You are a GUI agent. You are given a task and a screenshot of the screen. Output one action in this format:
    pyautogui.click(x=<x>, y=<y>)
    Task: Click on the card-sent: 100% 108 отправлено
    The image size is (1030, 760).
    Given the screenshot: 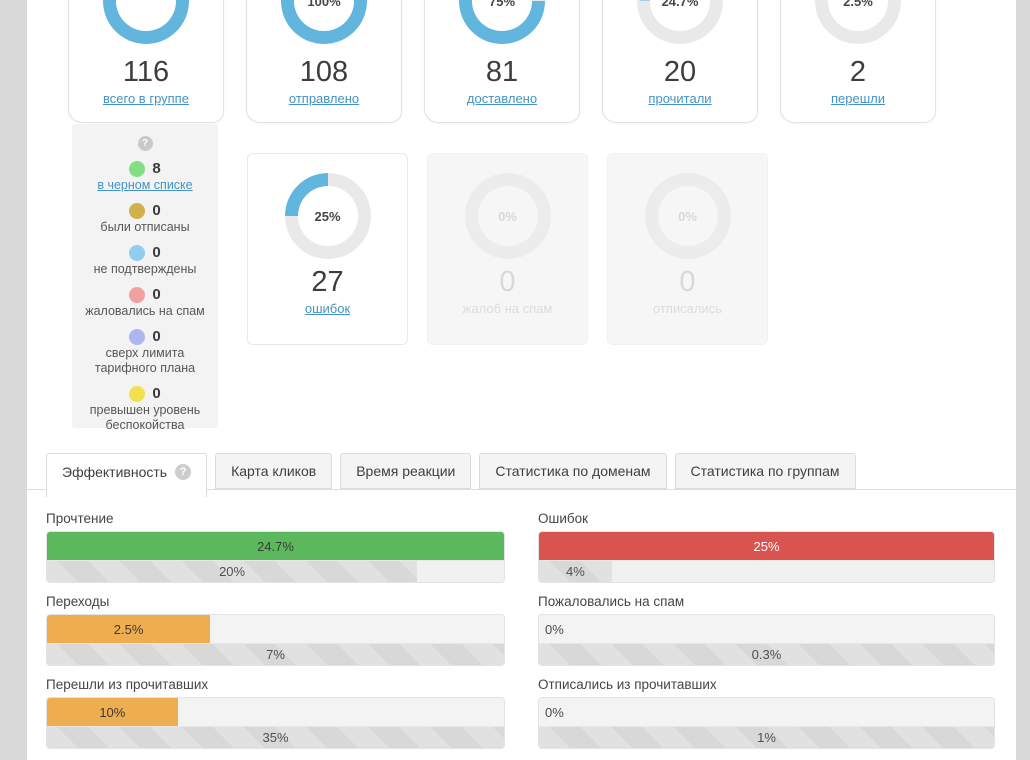 What is the action you would take?
    pyautogui.click(x=324, y=61)
    